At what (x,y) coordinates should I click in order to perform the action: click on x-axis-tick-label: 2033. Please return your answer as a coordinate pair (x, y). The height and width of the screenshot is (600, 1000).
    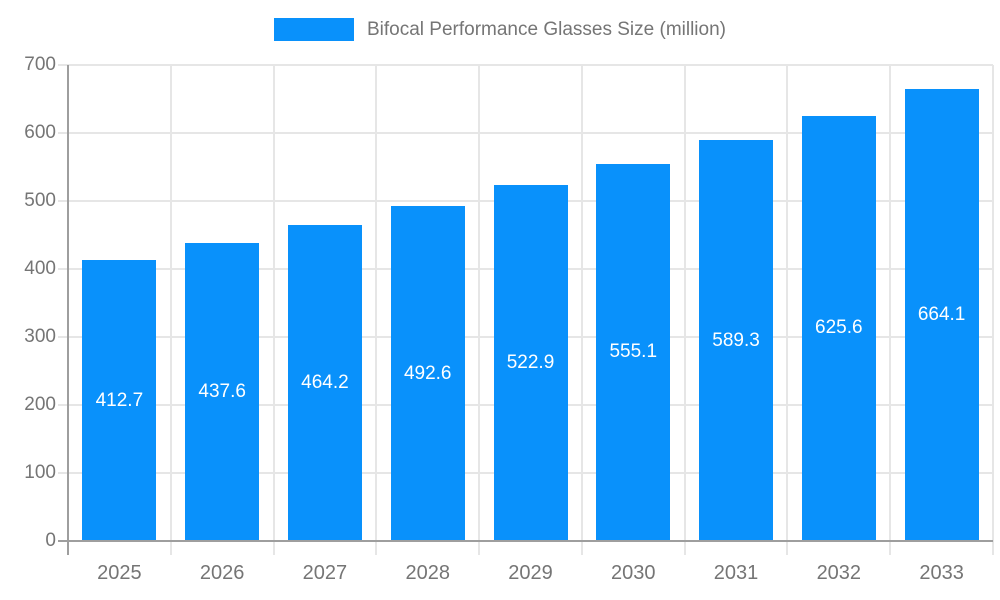
    Looking at the image, I should click on (941, 573).